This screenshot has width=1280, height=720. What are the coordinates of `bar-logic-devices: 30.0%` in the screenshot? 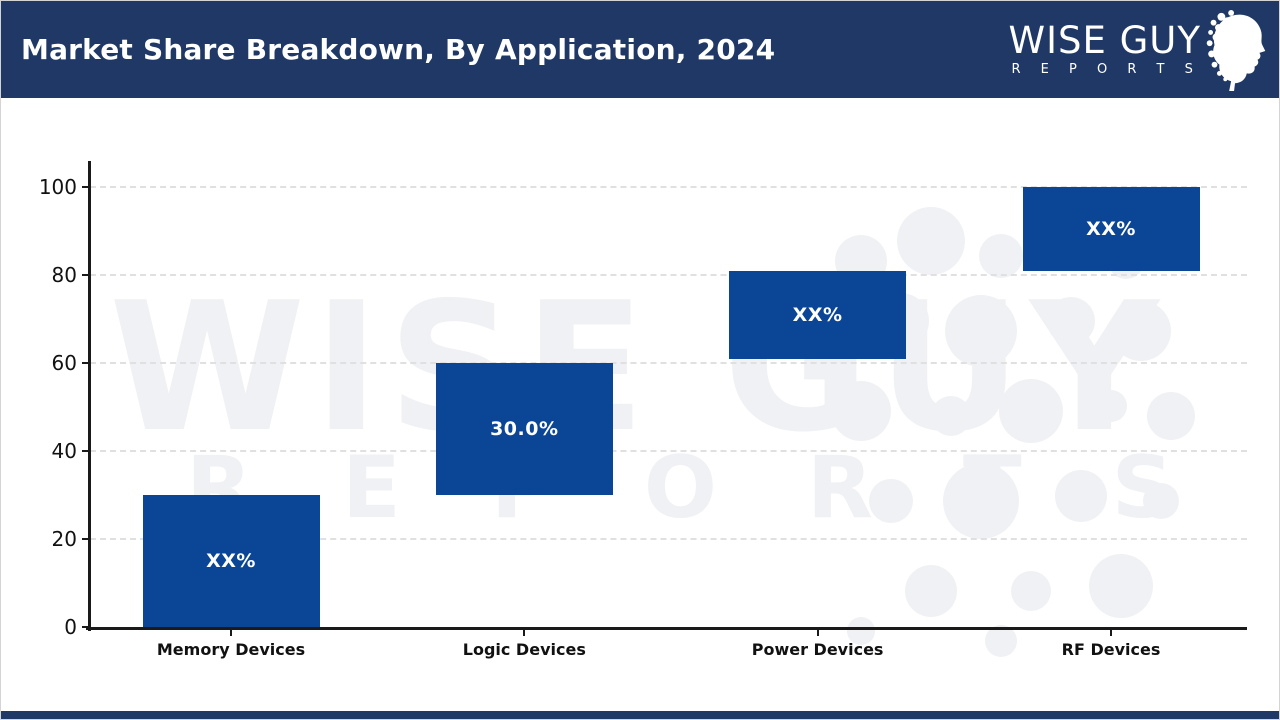 It's located at (524, 429).